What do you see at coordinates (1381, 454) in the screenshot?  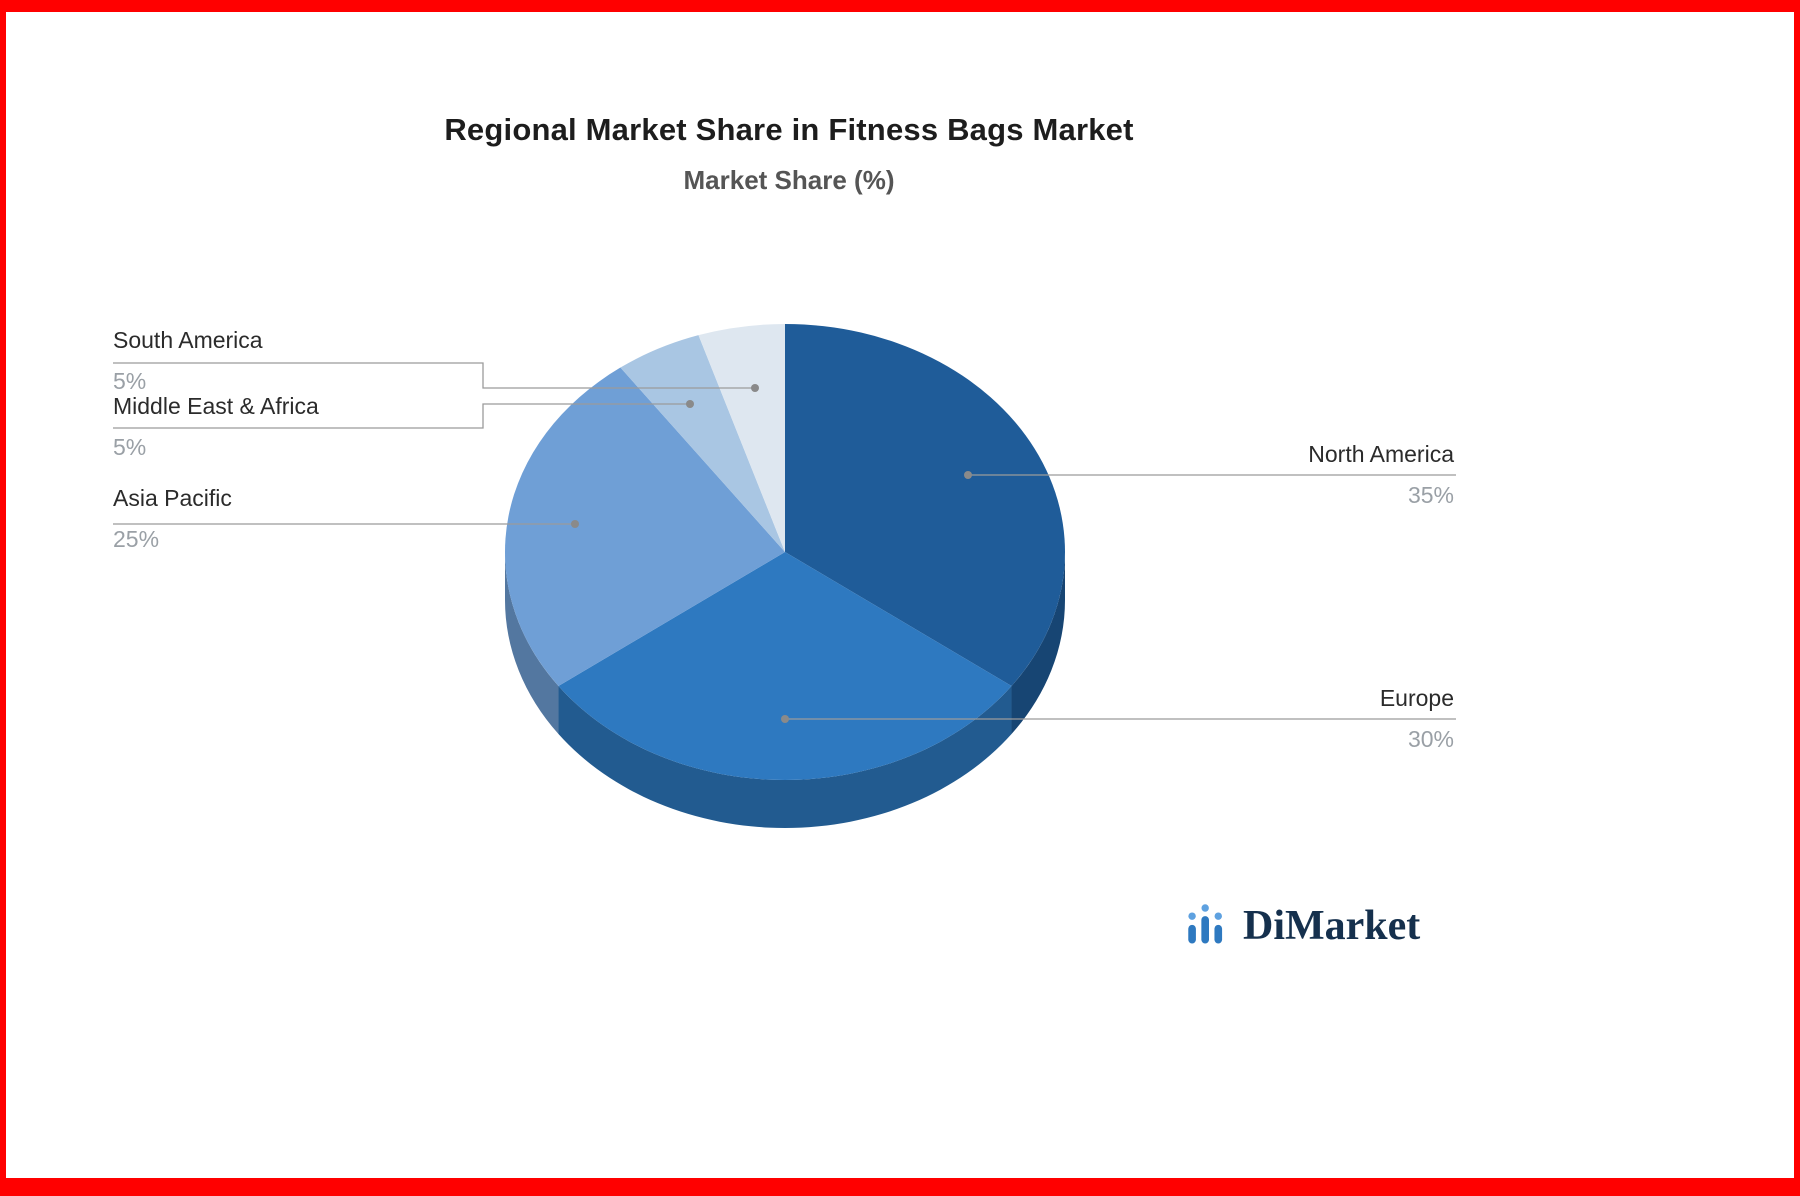 I see `callout-label: North America` at bounding box center [1381, 454].